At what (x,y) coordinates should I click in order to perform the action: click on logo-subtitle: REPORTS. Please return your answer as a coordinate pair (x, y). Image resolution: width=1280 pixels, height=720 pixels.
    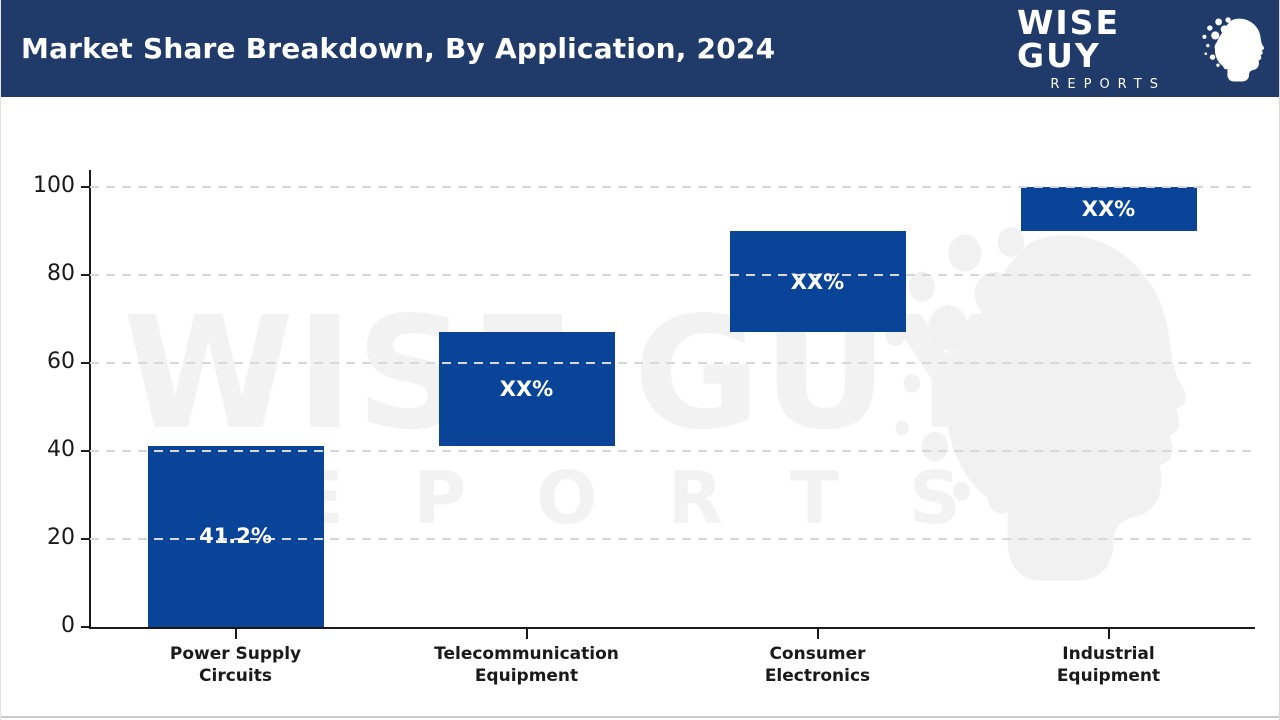
    Looking at the image, I should click on (1108, 84).